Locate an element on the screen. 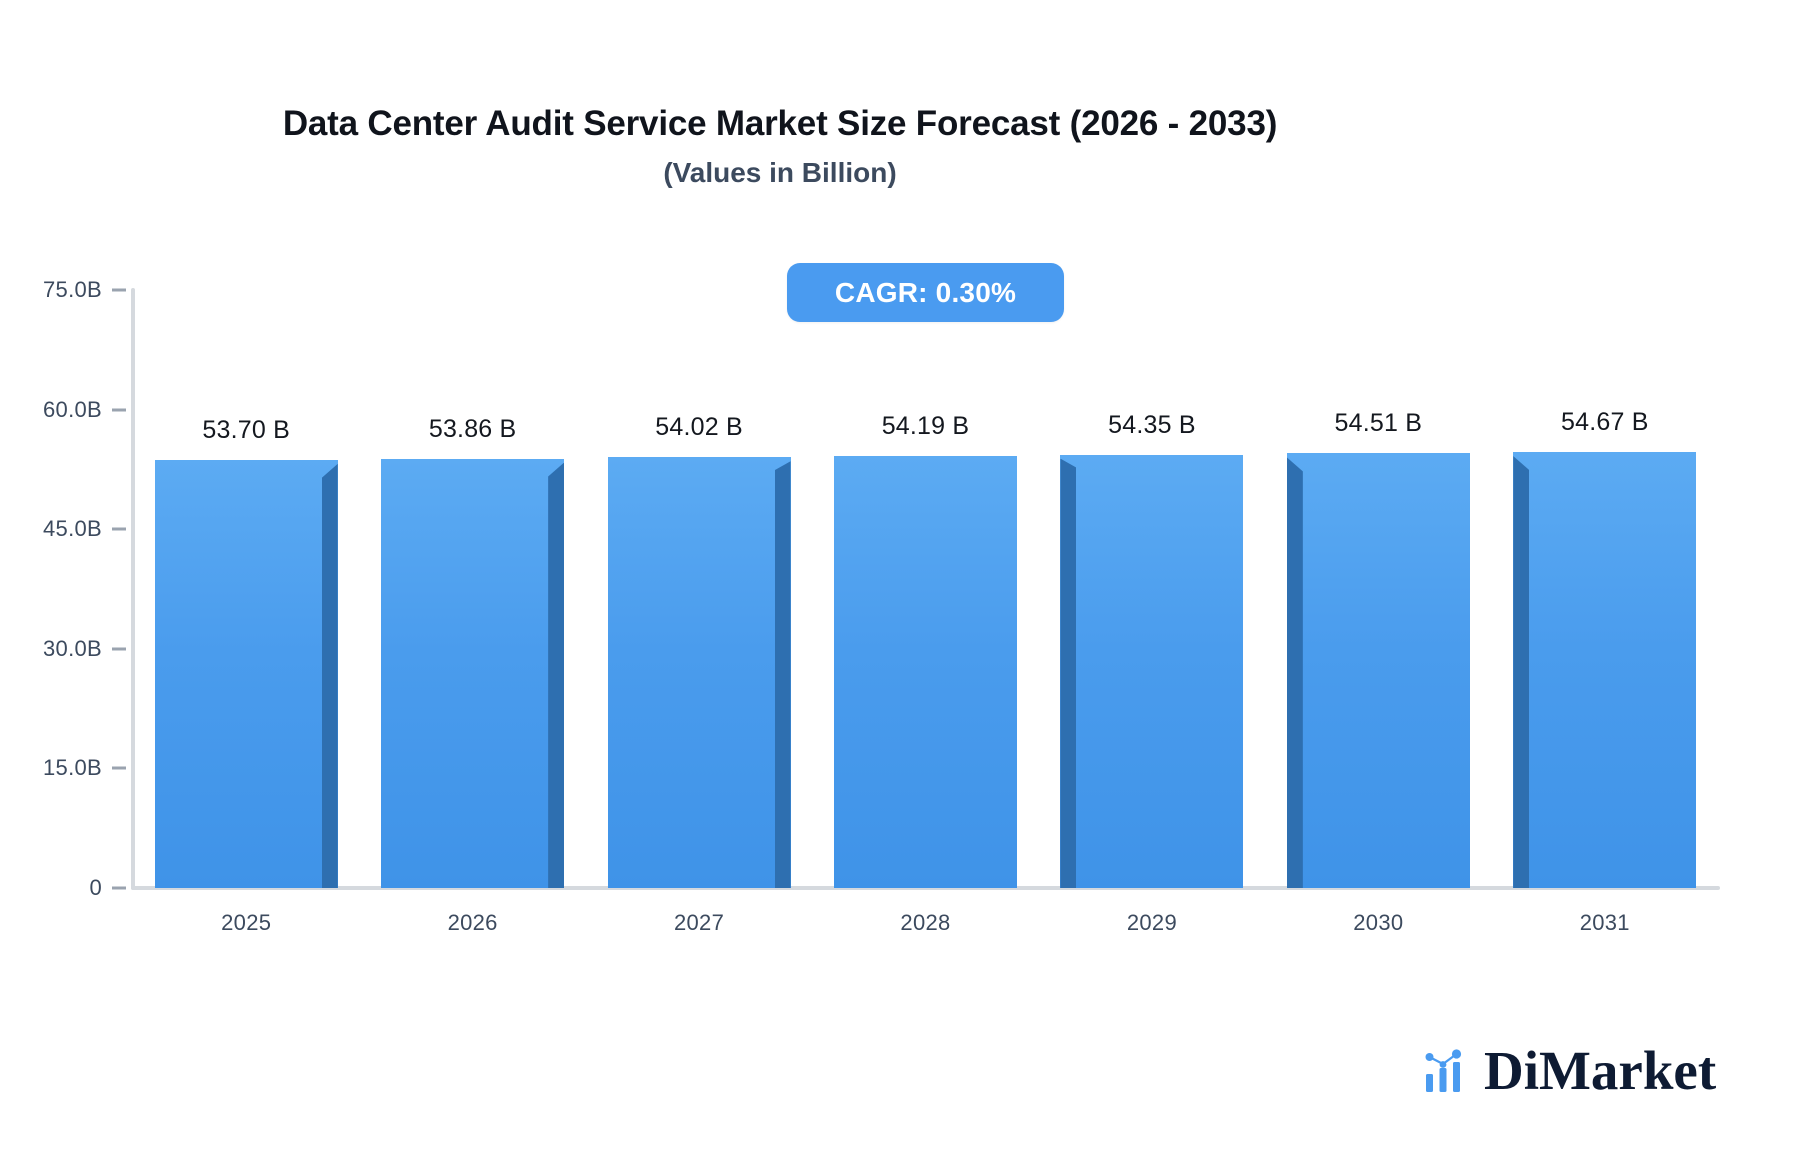 Image resolution: width=1800 pixels, height=1156 pixels. y-axis-tick-label: 0 is located at coordinates (95, 887).